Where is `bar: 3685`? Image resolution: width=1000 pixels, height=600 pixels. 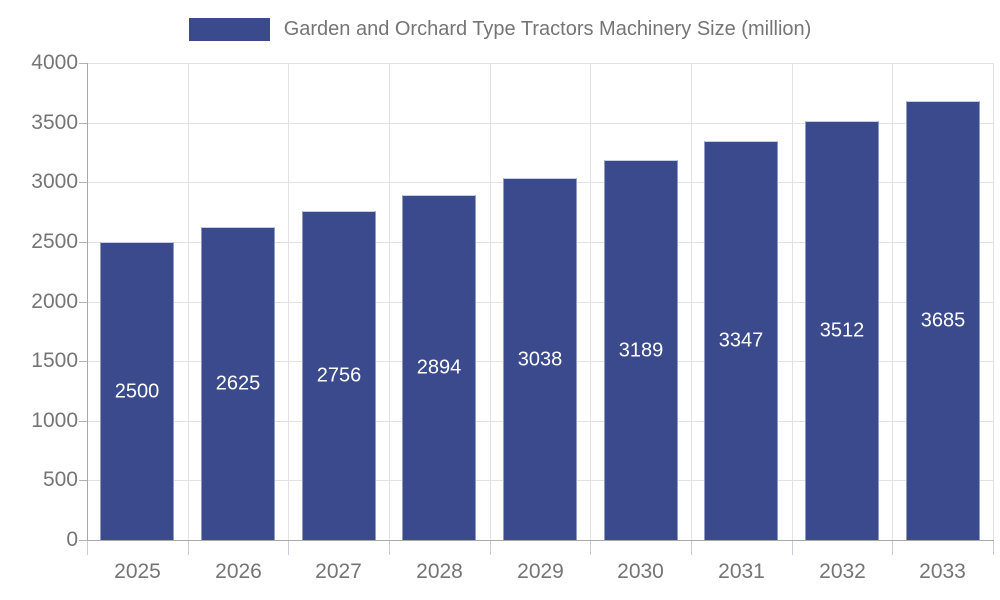 bar: 3685 is located at coordinates (943, 320).